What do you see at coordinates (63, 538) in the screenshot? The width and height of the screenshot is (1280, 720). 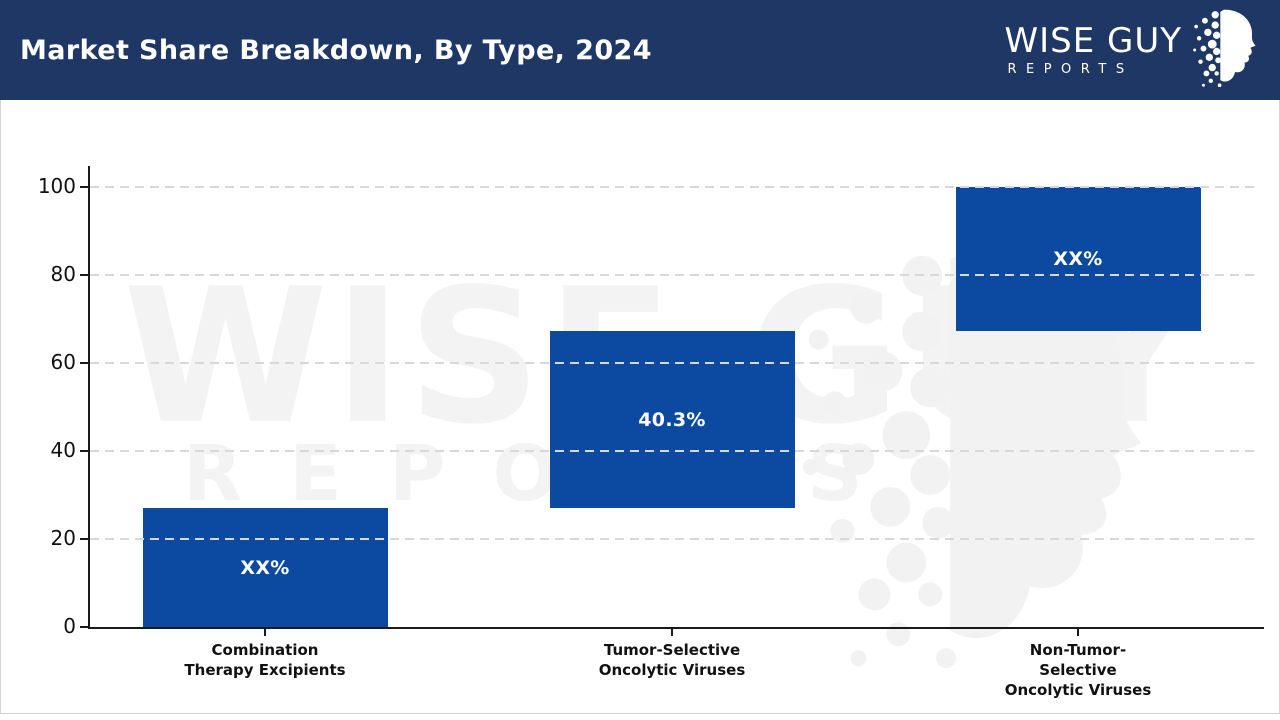 I see `y-tick-label-20: 20` at bounding box center [63, 538].